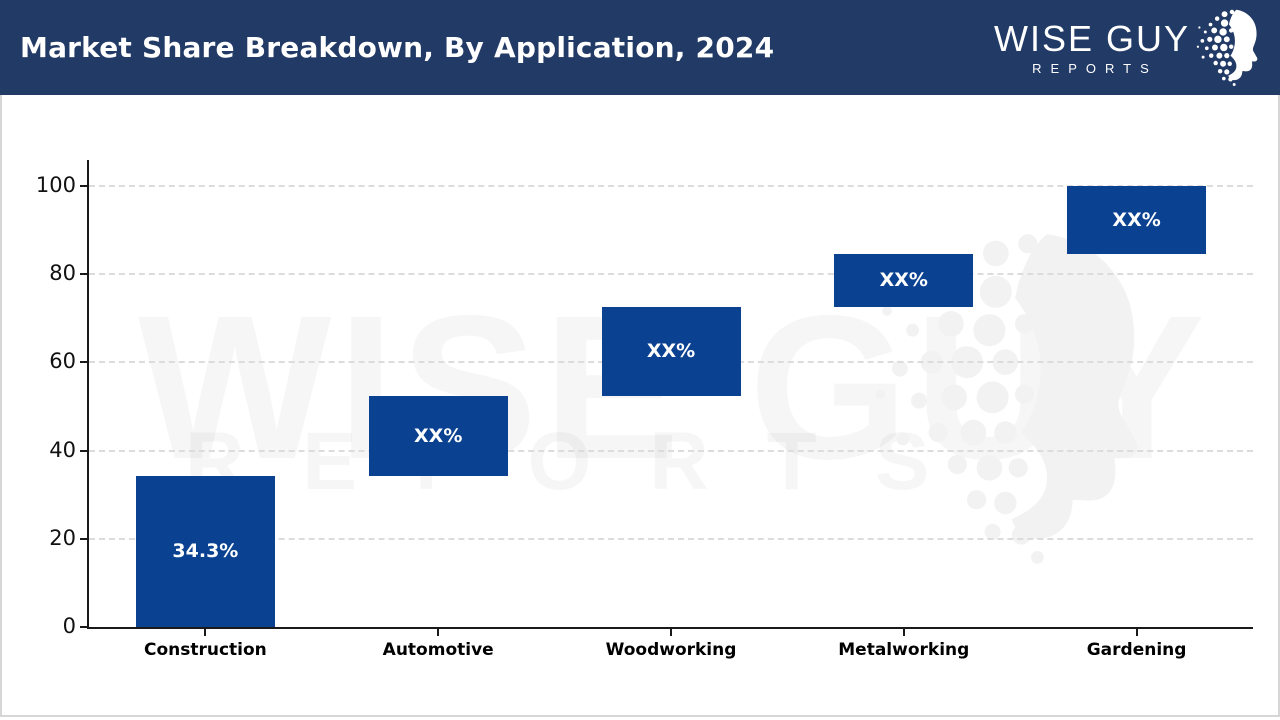 This screenshot has width=1280, height=720. I want to click on x-axis-line, so click(670, 628).